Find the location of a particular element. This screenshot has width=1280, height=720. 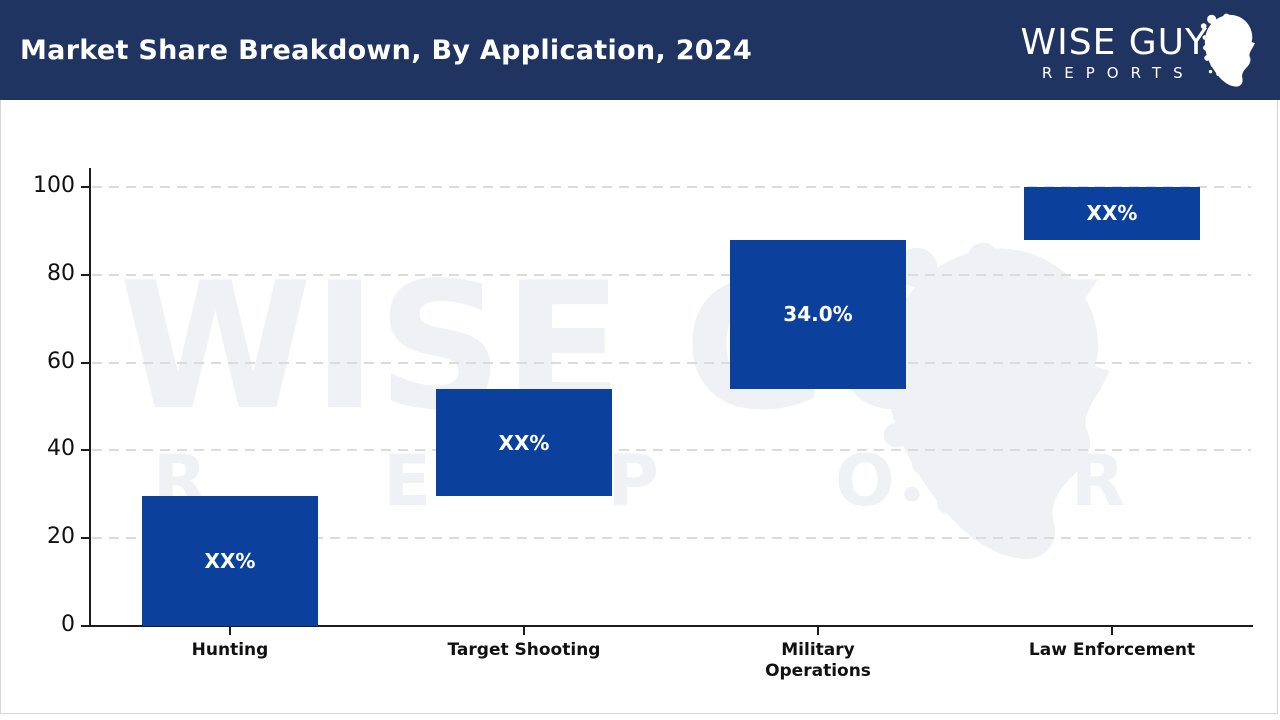

x-category-label: Law Enforcement is located at coordinates (1112, 650).